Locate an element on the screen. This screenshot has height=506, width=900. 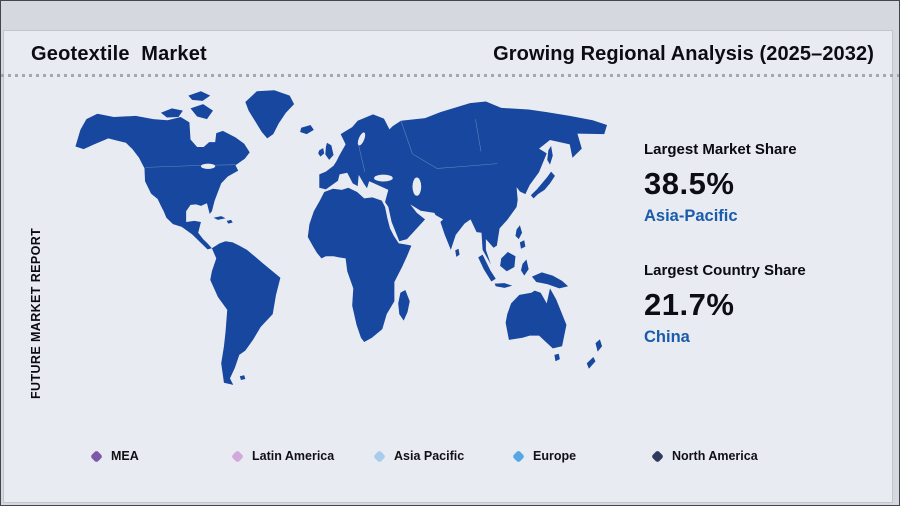
stat-region: Asia-Pacific is located at coordinates (691, 216).